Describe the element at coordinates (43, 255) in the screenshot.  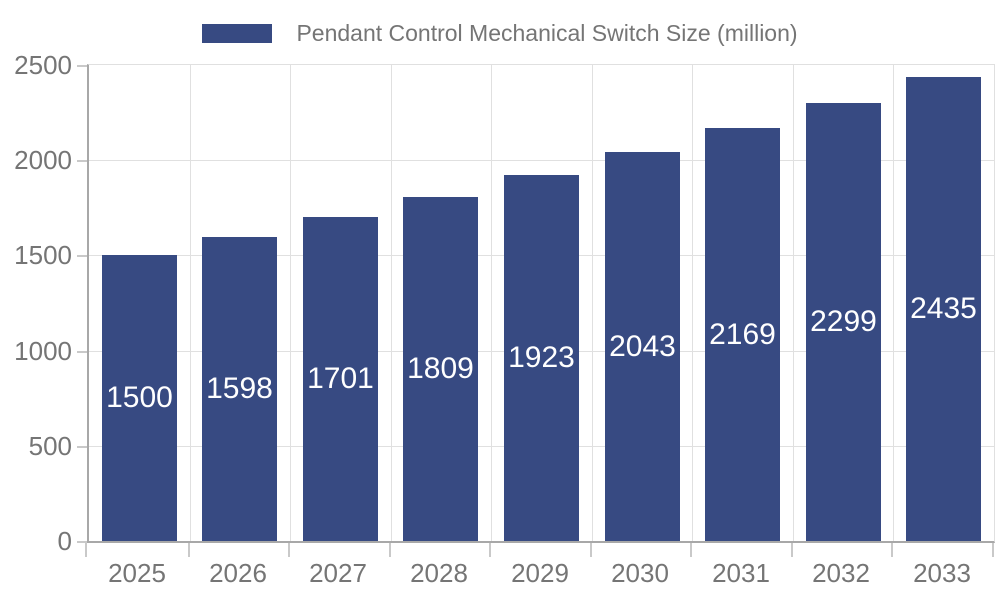
I see `y-axis-label-1500: 1500` at that location.